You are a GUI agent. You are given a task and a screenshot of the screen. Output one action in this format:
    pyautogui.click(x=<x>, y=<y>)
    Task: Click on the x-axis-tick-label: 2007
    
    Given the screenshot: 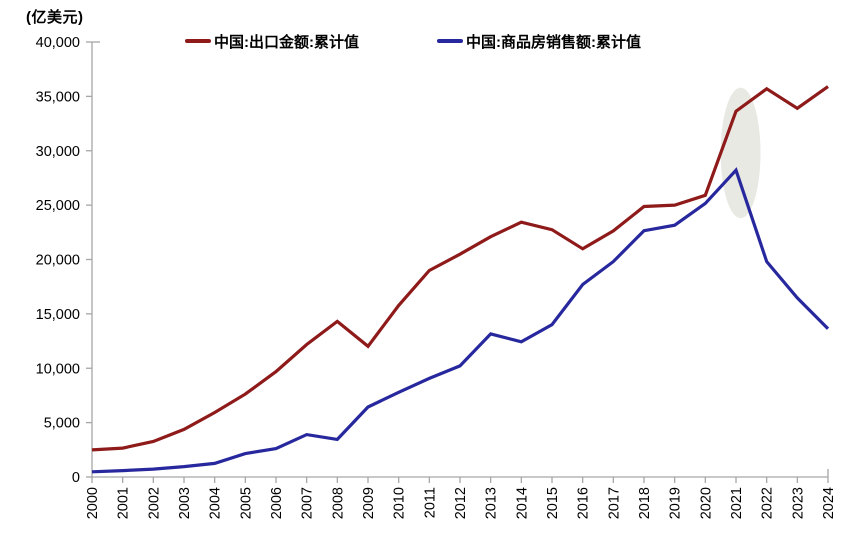 What is the action you would take?
    pyautogui.click(x=308, y=503)
    